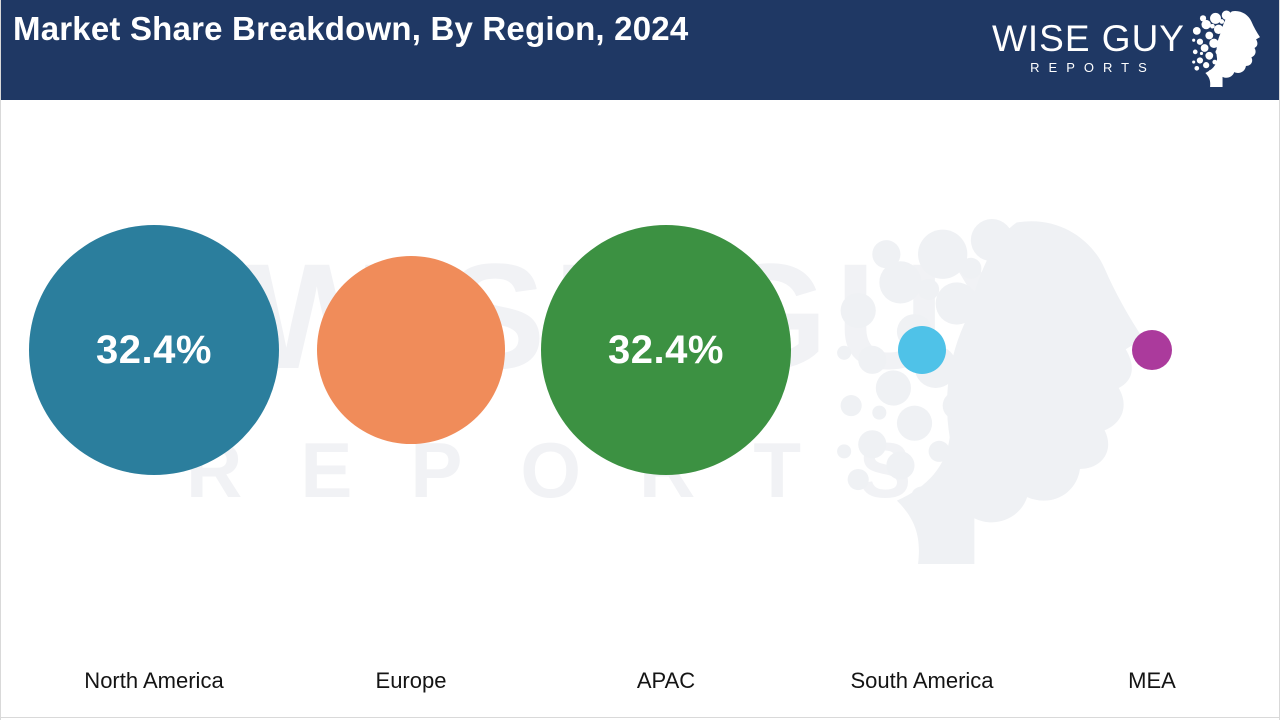  I want to click on category-label-apac: APAC, so click(666, 680).